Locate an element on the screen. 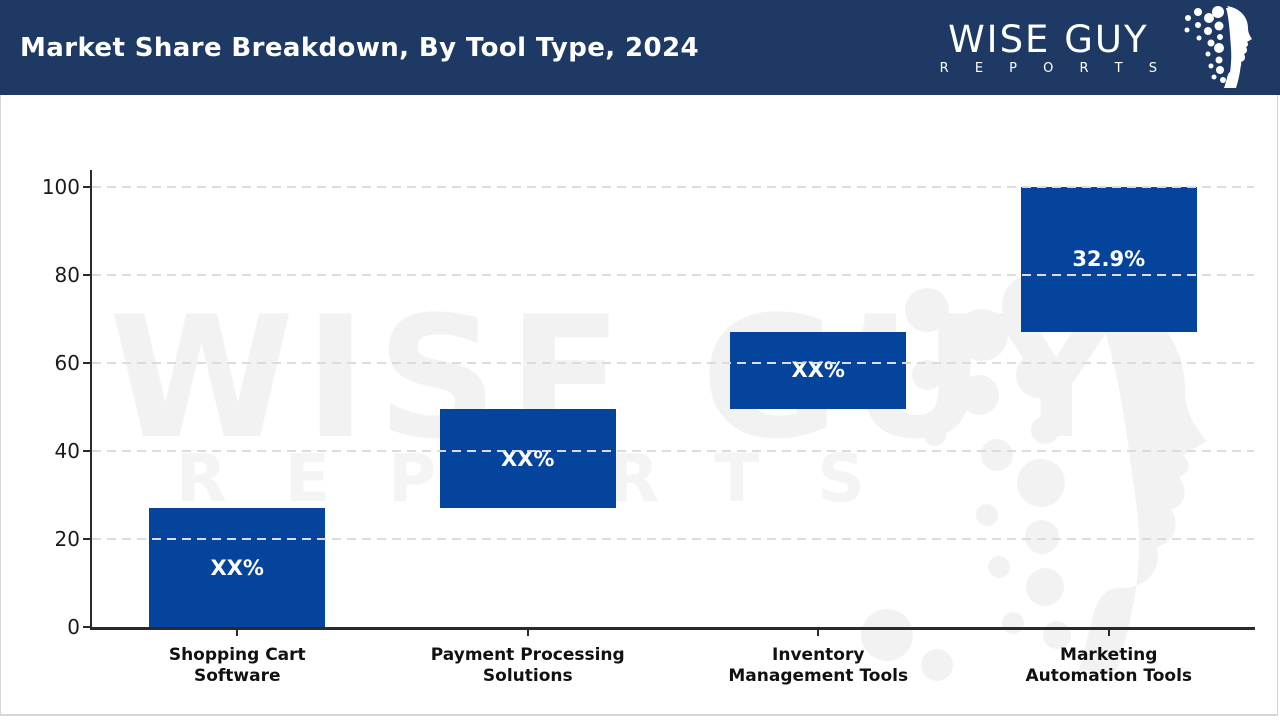 The width and height of the screenshot is (1280, 720). category-label: Inventory Management Tools is located at coordinates (818, 666).